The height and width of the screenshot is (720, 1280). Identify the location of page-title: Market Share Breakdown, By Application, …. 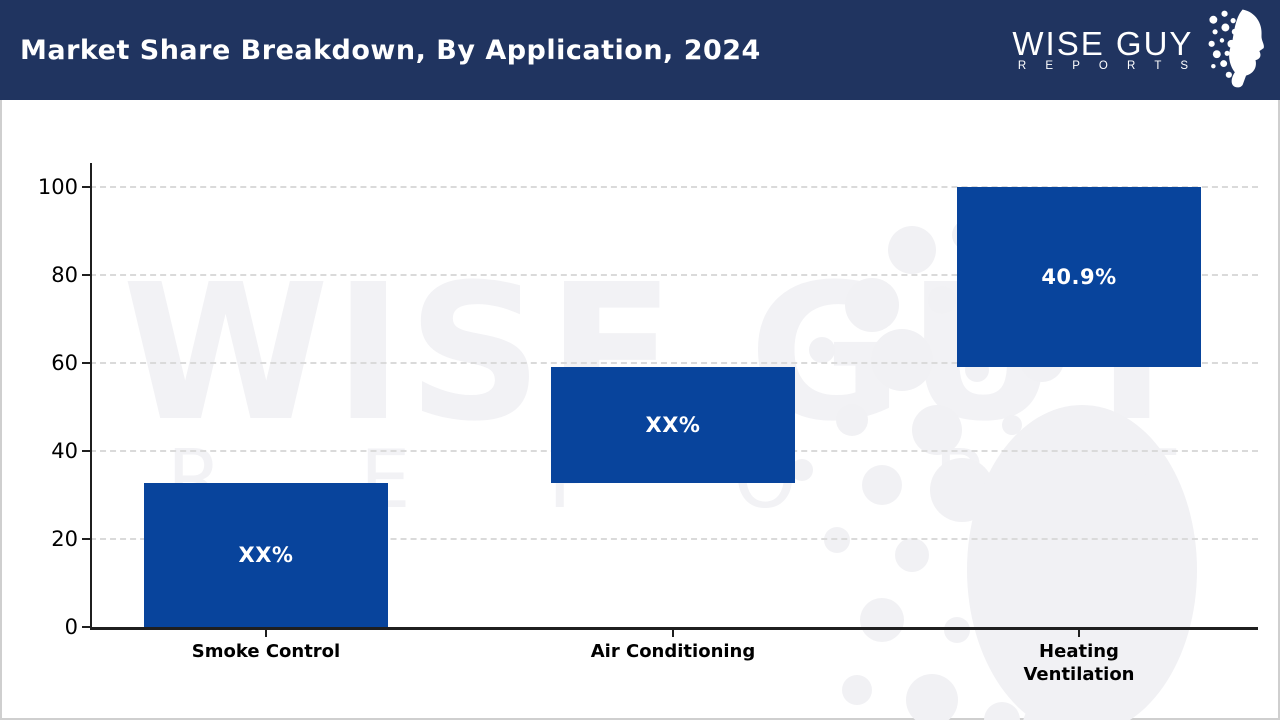
(390, 50).